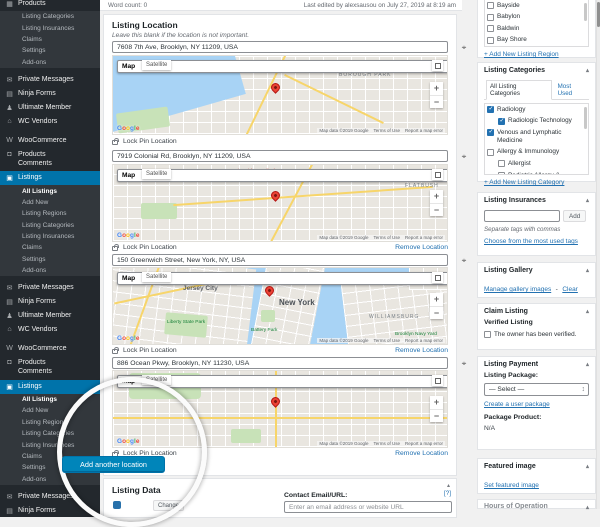 The image size is (600, 527). Describe the element at coordinates (536, 466) in the screenshot. I see `panel-title: Featured image ▴` at that location.